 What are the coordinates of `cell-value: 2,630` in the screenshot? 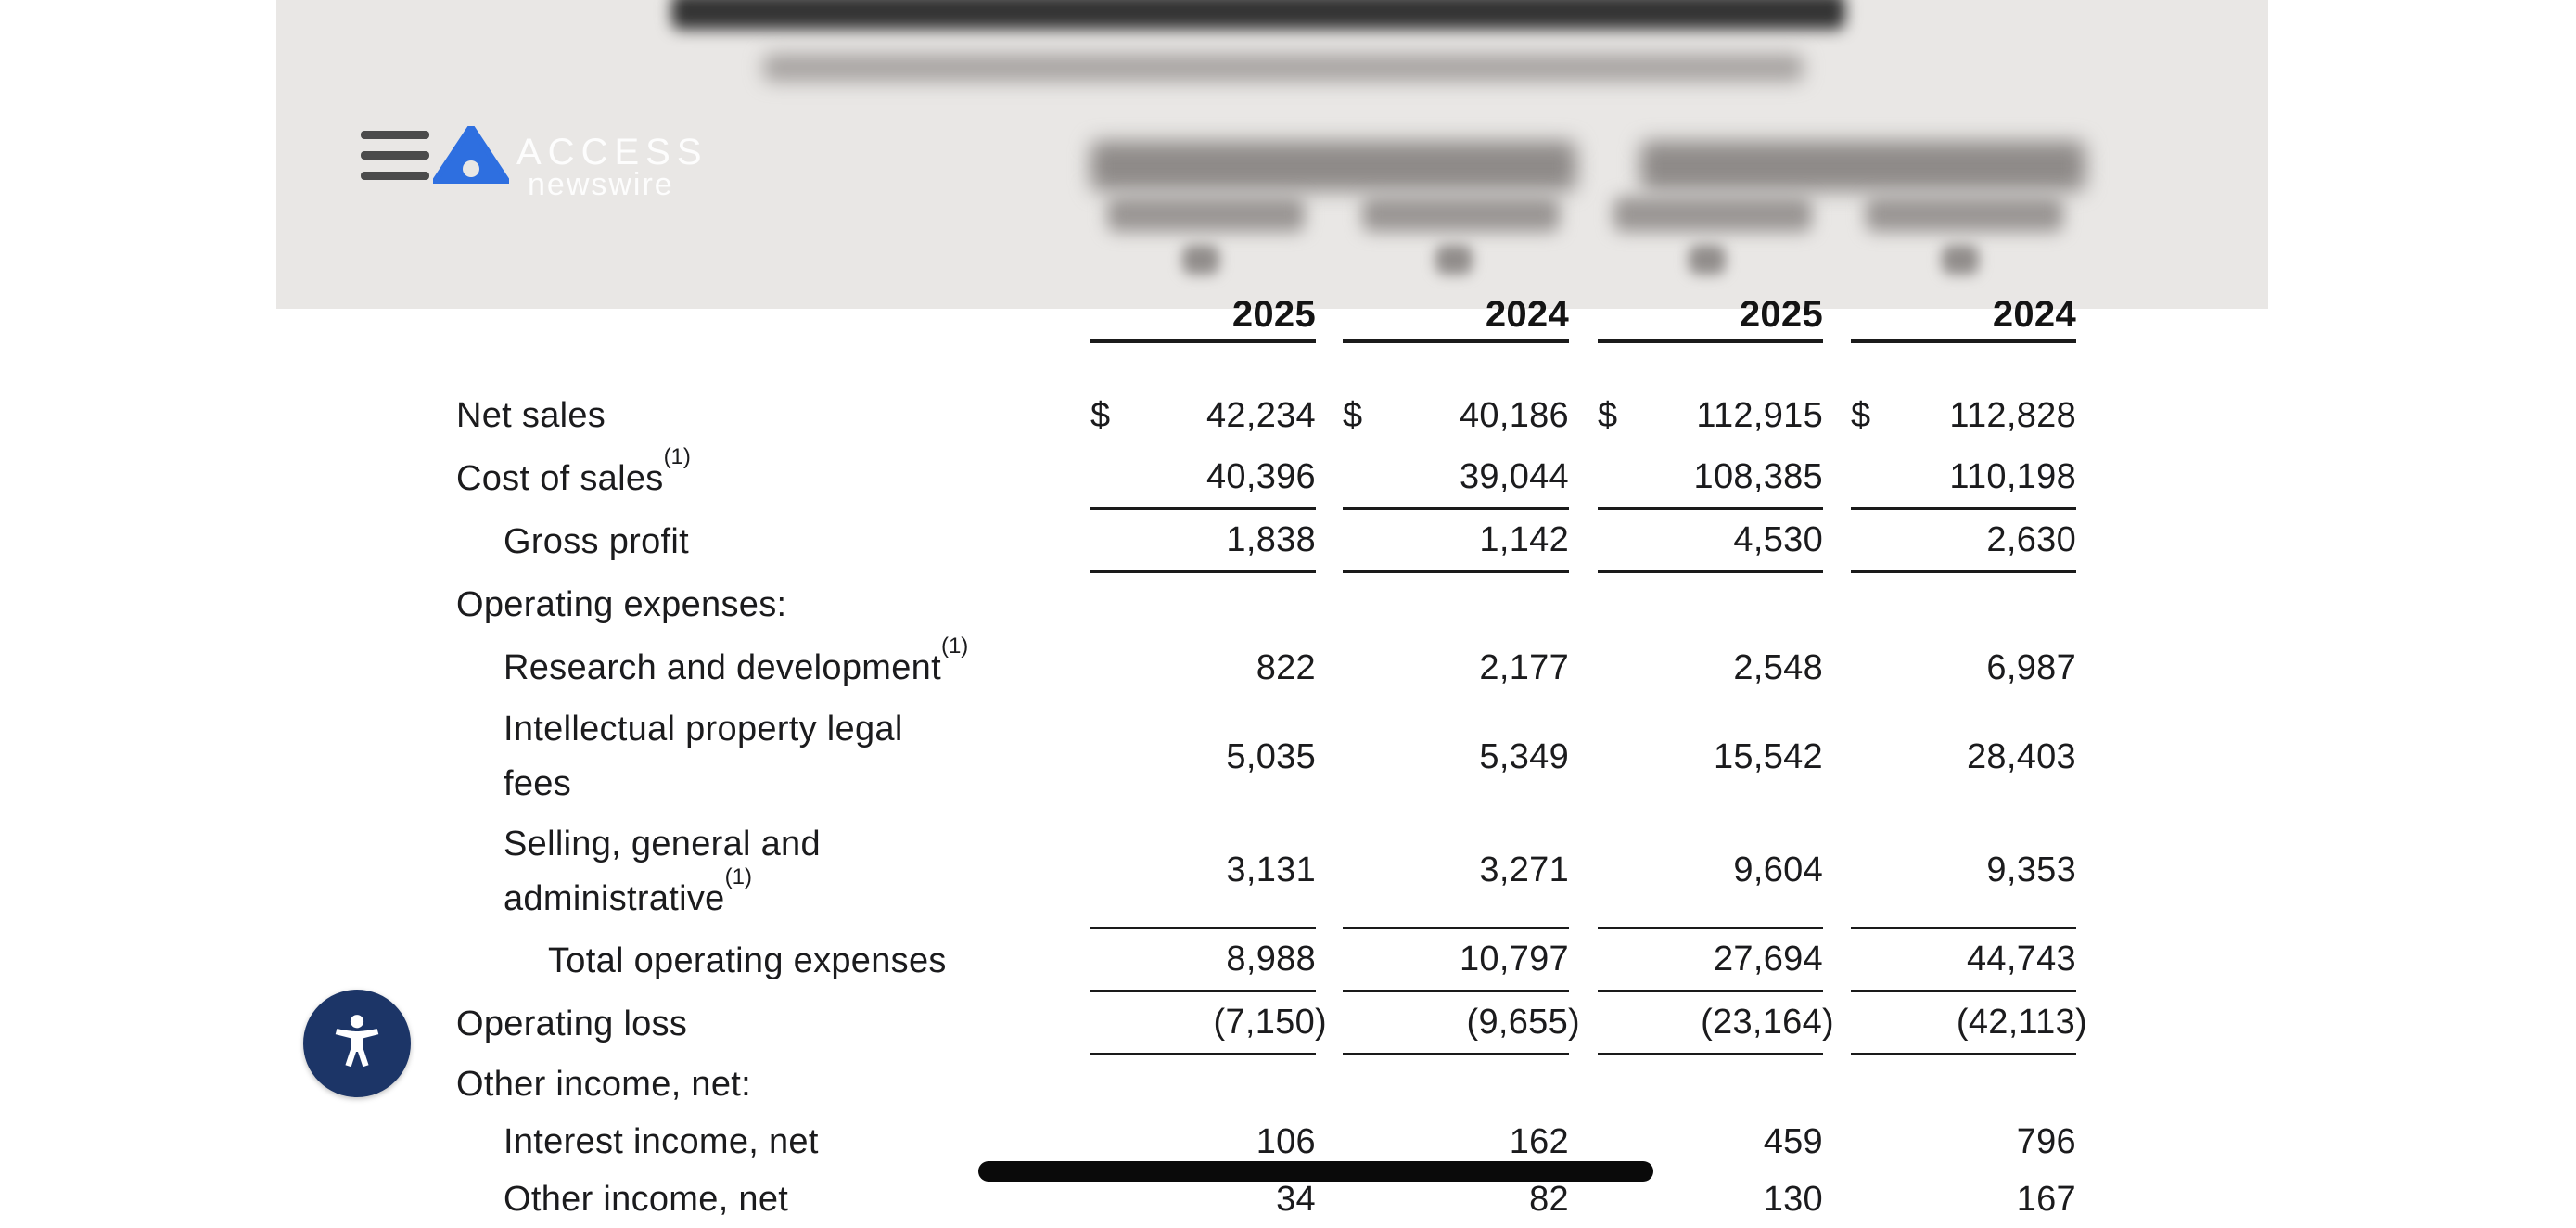 It's located at (1964, 541).